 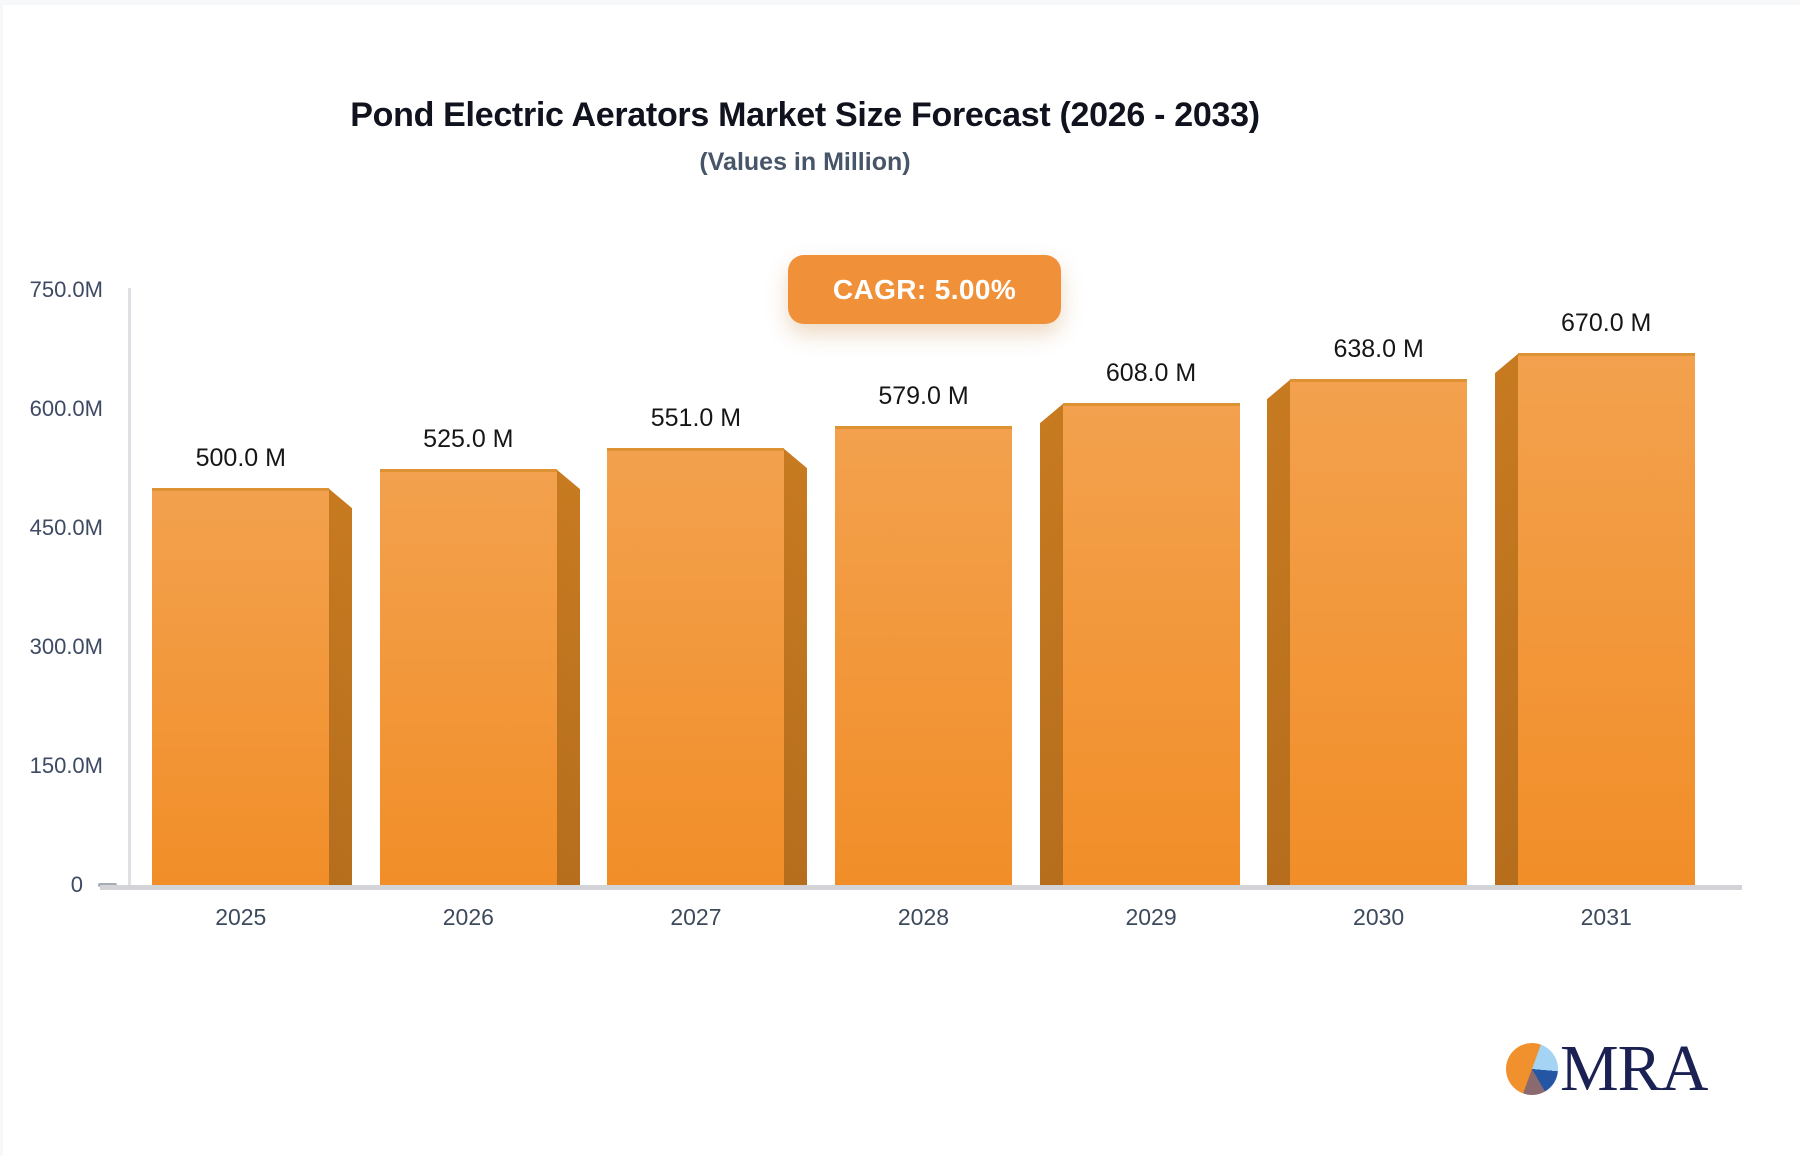 What do you see at coordinates (1, 578) in the screenshot?
I see `page-left-border` at bounding box center [1, 578].